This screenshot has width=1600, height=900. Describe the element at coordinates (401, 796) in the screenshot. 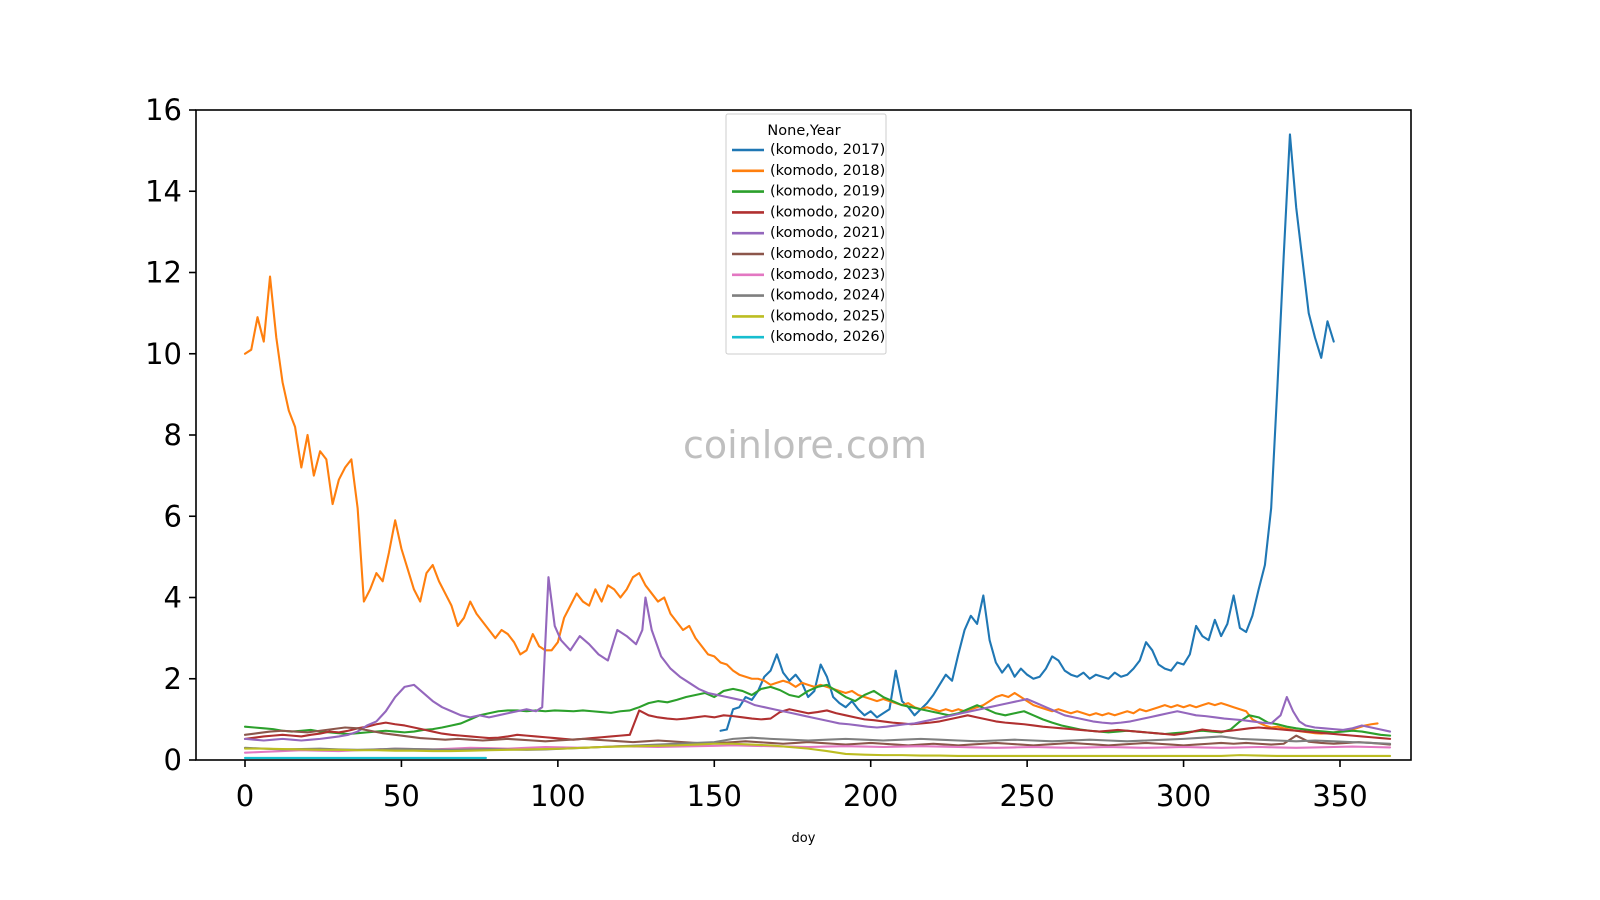

I see `x-tick-label: 50` at that location.